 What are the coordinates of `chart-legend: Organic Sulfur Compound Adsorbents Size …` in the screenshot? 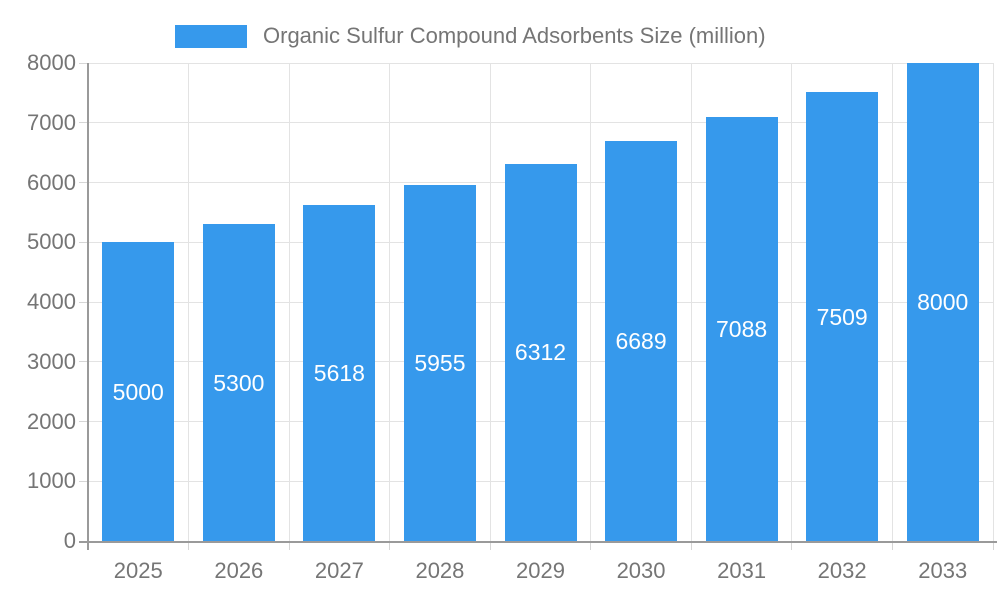 It's located at (470, 36).